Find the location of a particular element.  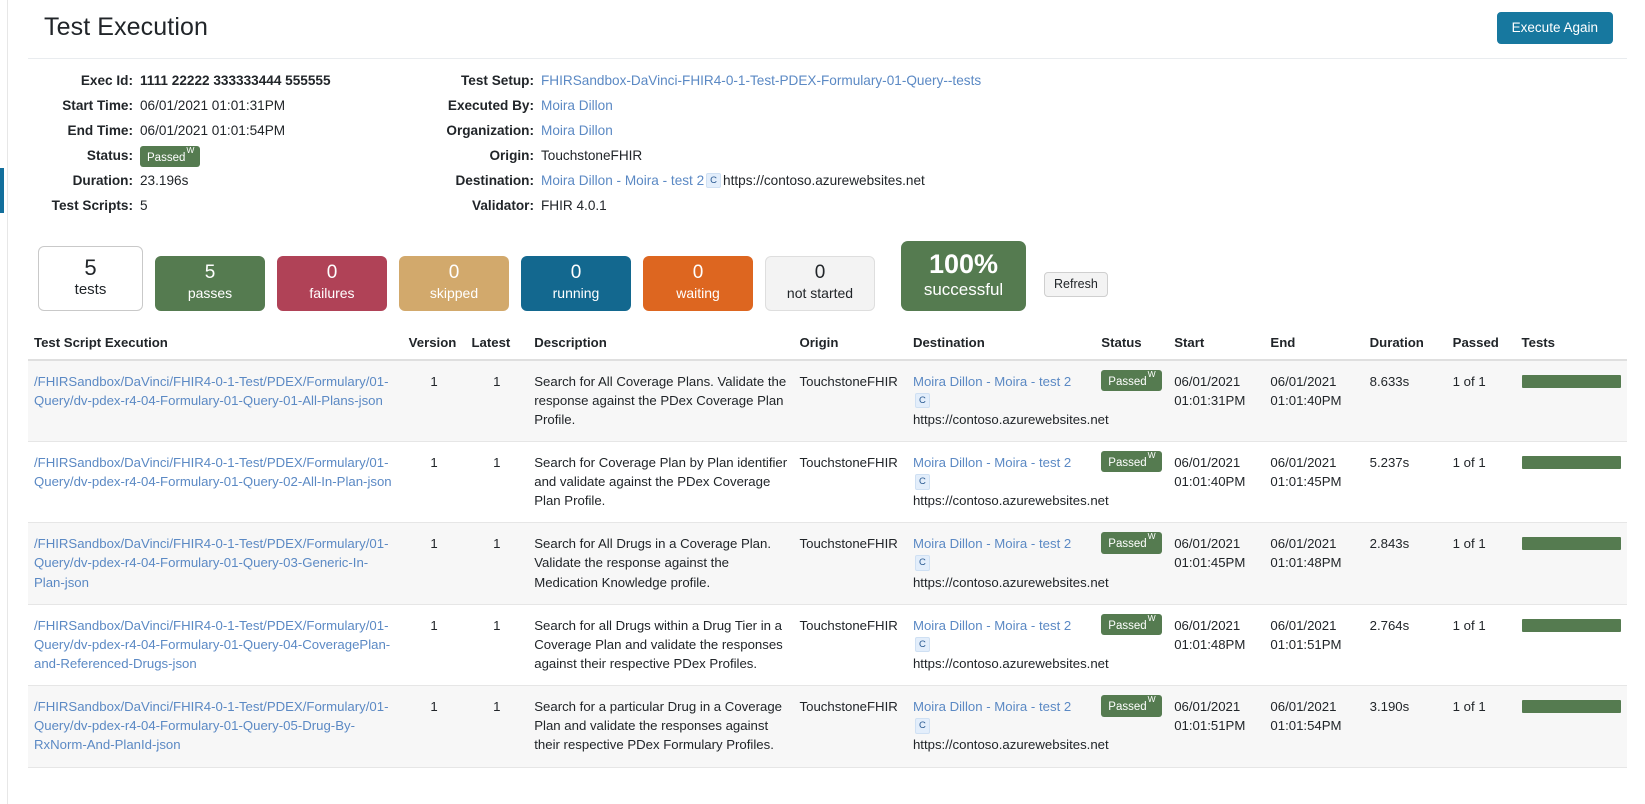

detail-value: 23.196s is located at coordinates (164, 180).